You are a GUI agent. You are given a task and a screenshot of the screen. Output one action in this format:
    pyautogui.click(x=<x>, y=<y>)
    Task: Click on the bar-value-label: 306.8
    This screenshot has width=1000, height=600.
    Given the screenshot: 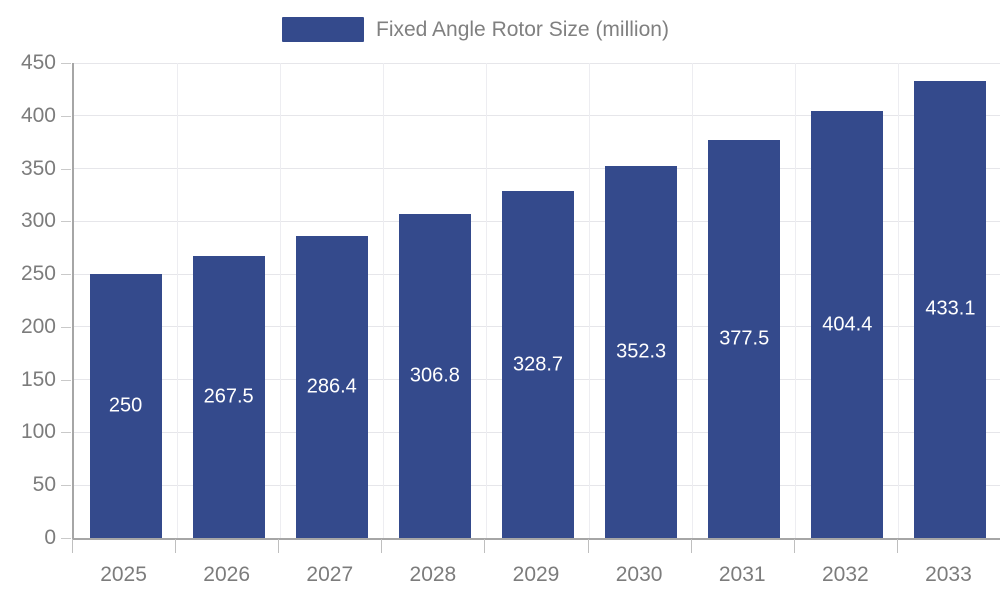 What is the action you would take?
    pyautogui.click(x=434, y=375)
    